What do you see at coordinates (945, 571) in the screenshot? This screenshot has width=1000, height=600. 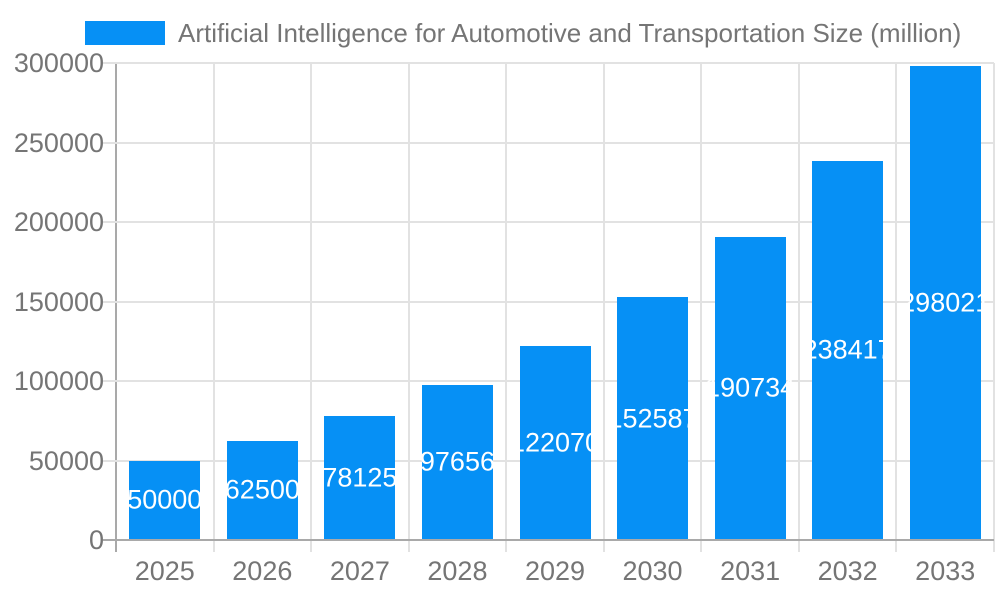 I see `x-axis-tick-label: 2033` at bounding box center [945, 571].